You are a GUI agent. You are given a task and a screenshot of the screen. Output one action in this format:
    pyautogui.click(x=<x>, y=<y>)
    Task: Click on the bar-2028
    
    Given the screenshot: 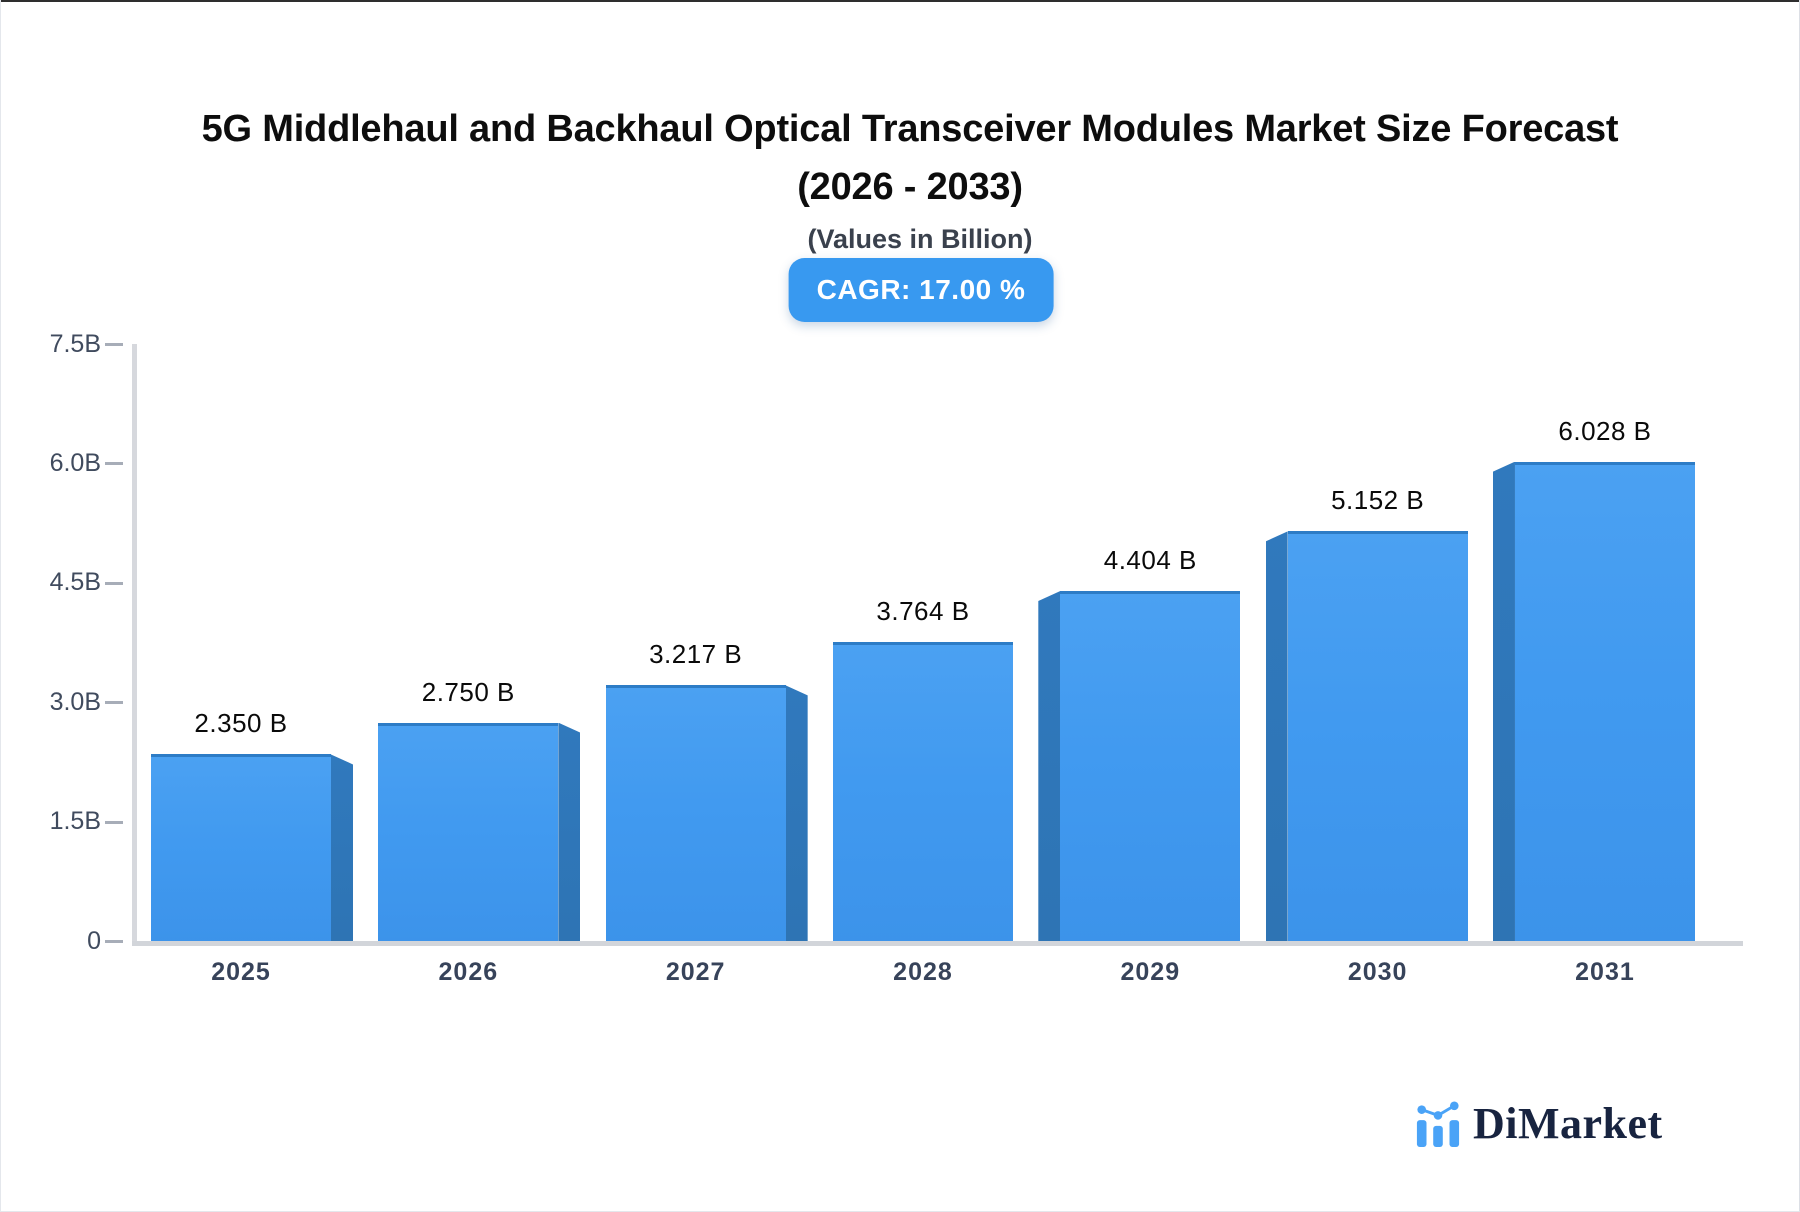 What is the action you would take?
    pyautogui.click(x=922, y=792)
    